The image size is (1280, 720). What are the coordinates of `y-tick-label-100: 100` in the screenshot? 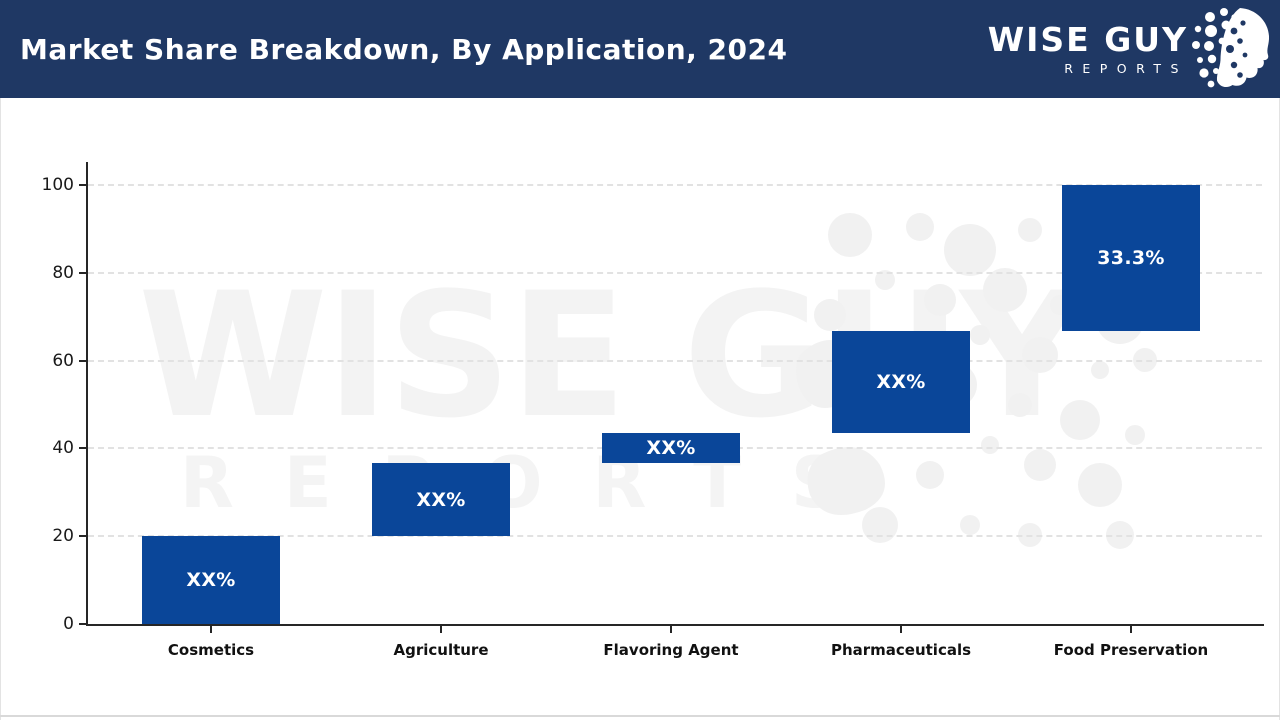 It's located at (57, 185).